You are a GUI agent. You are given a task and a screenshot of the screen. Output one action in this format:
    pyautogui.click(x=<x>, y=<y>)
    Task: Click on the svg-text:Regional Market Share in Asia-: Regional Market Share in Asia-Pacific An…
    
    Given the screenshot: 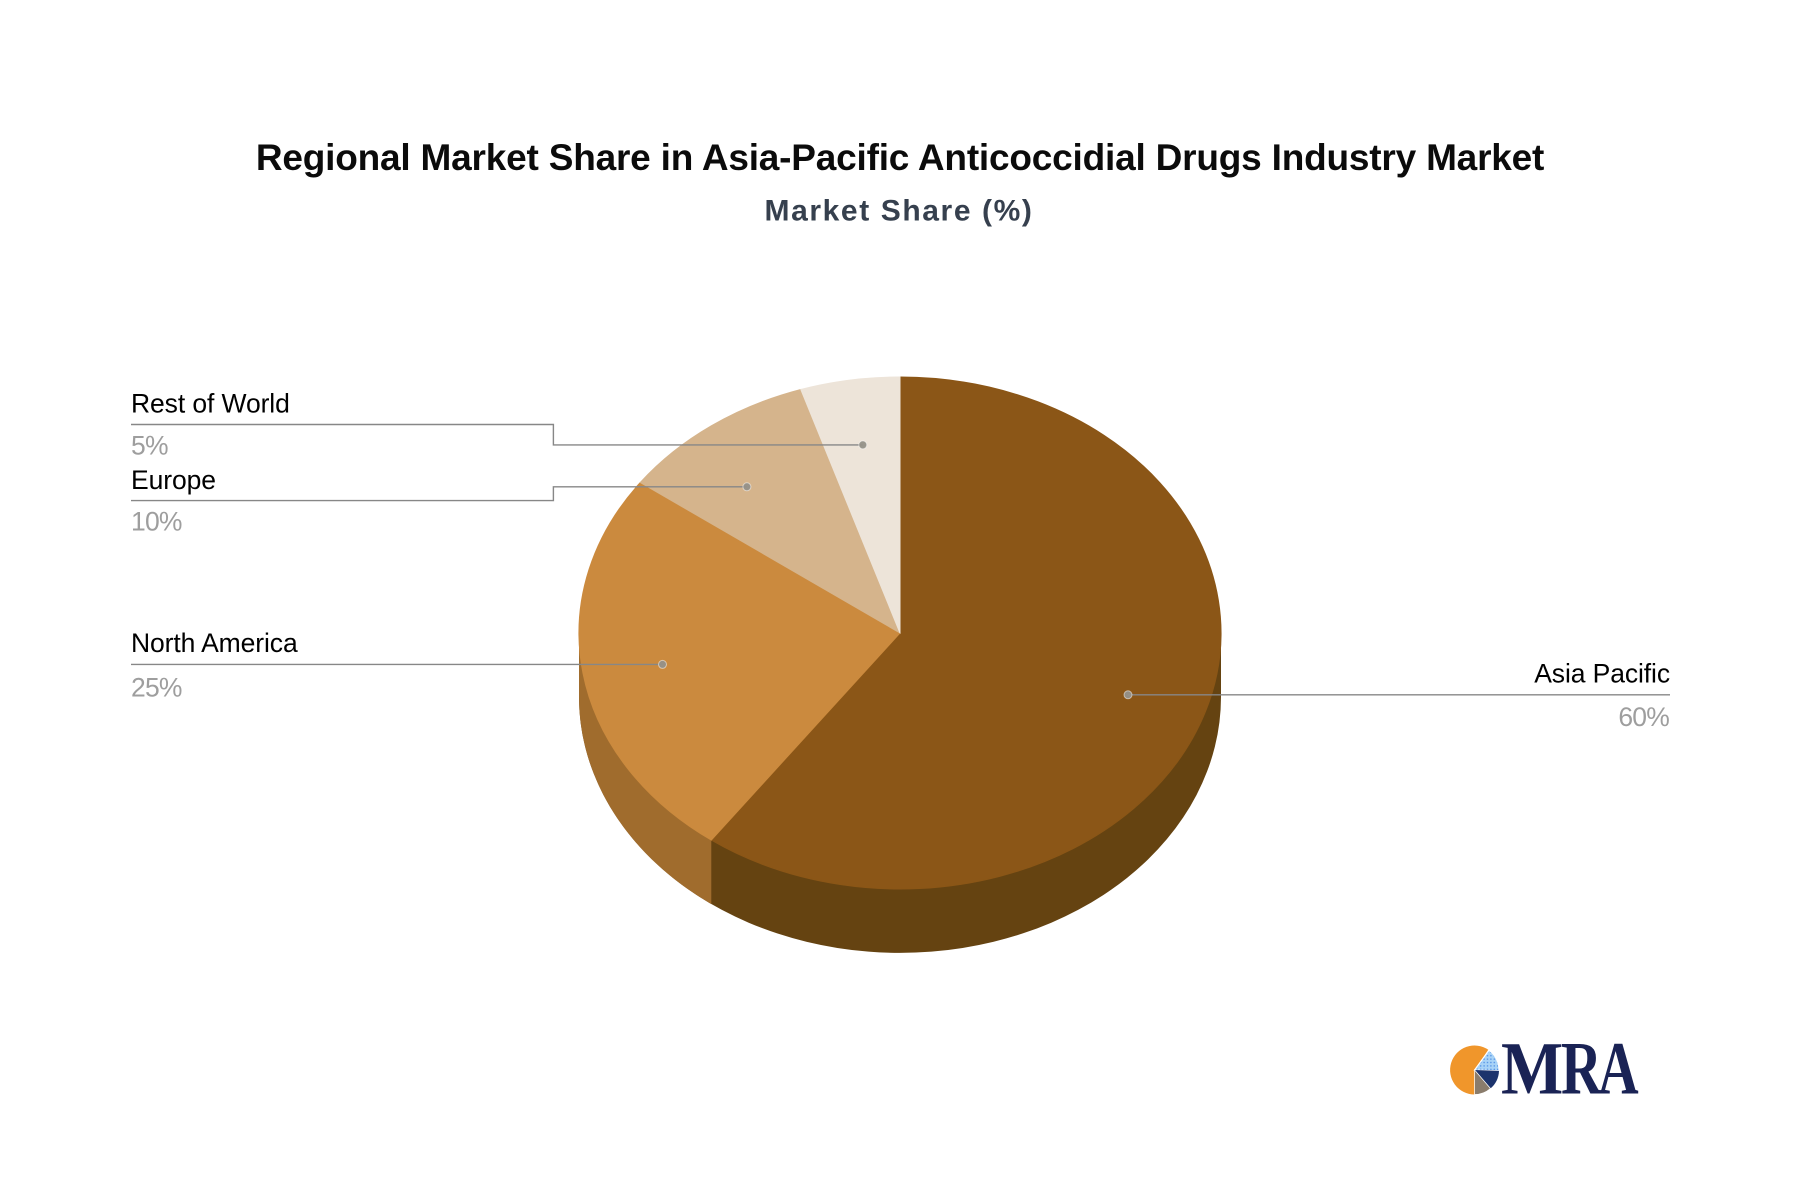 What is the action you would take?
    pyautogui.click(x=900, y=157)
    